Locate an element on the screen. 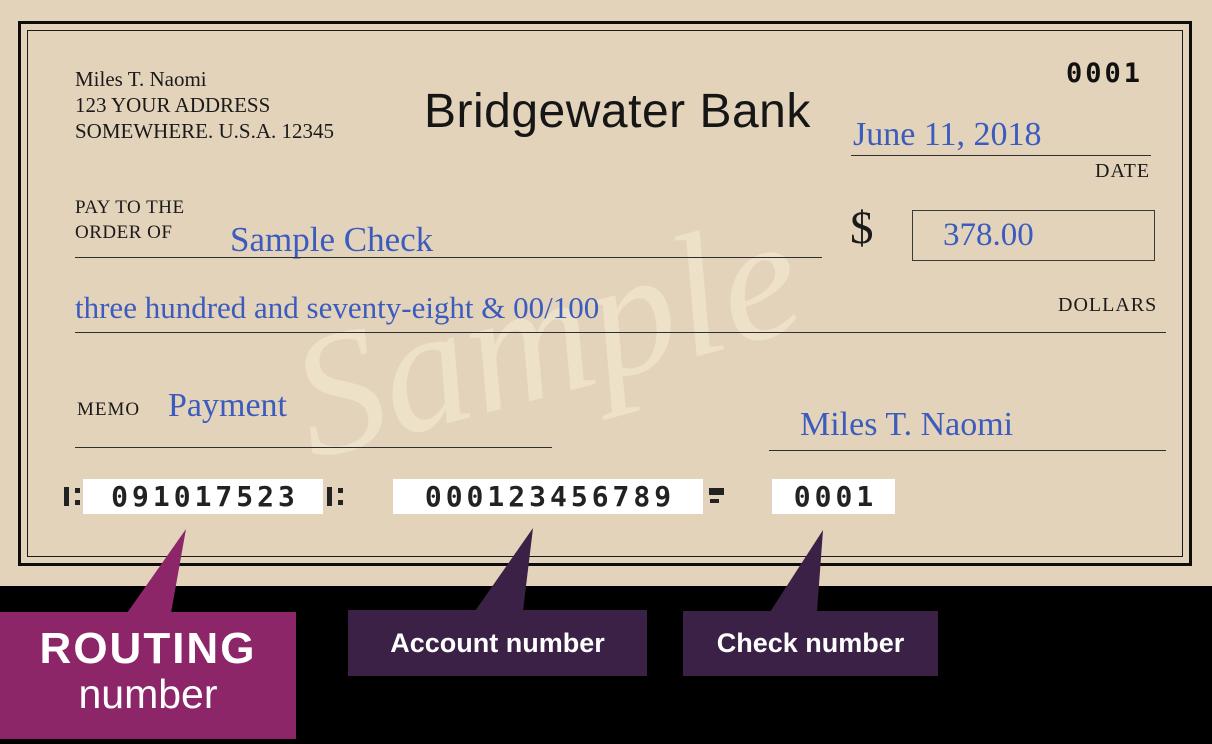 Image resolution: width=1212 pixels, height=744 pixels. amount-words-line is located at coordinates (620, 332).